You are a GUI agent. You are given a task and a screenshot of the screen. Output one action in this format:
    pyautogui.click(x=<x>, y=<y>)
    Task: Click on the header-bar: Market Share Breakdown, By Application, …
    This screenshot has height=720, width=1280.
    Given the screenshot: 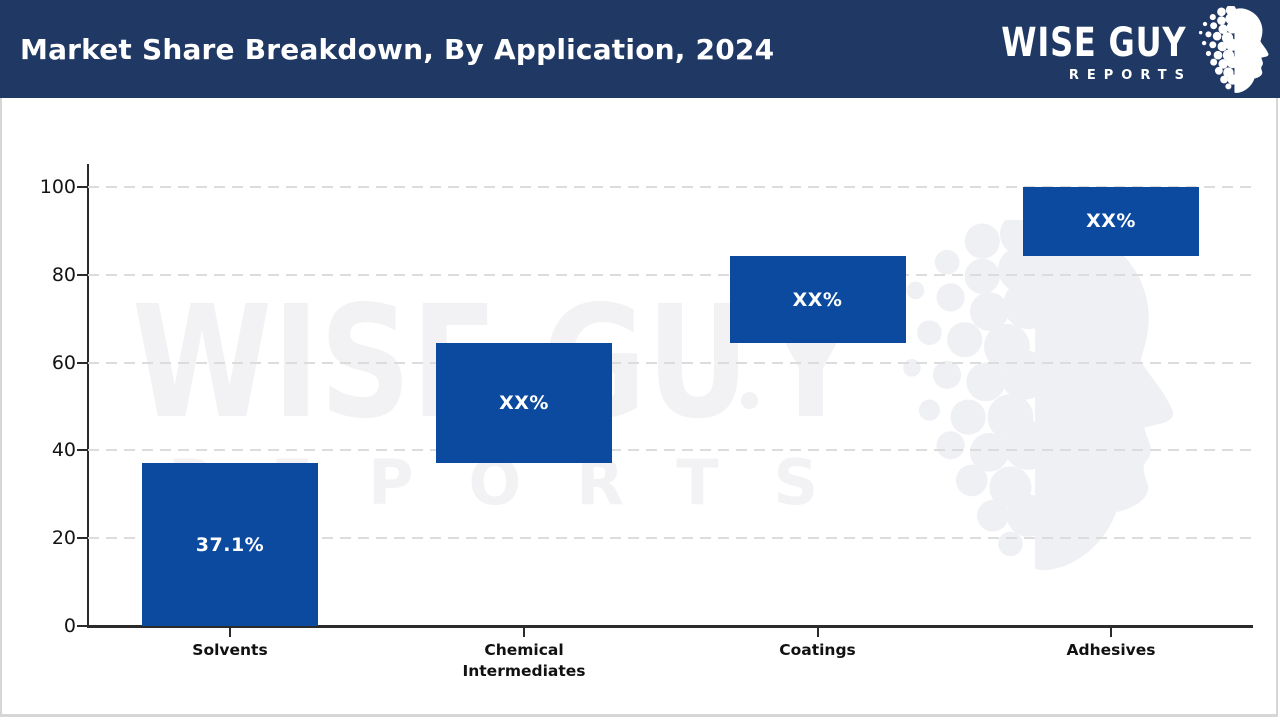 What is the action you would take?
    pyautogui.click(x=640, y=49)
    